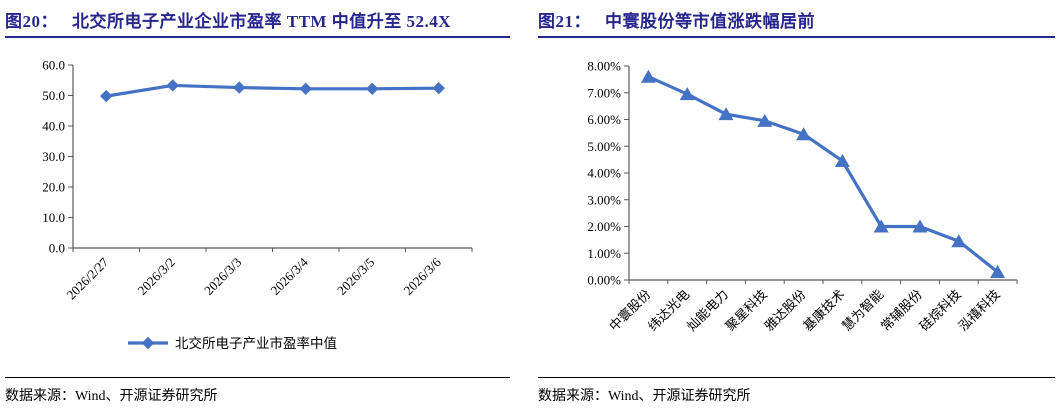 Image resolution: width=1060 pixels, height=414 pixels. Describe the element at coordinates (53, 187) in the screenshot. I see `y-axis-tick-label: 20.0` at that location.